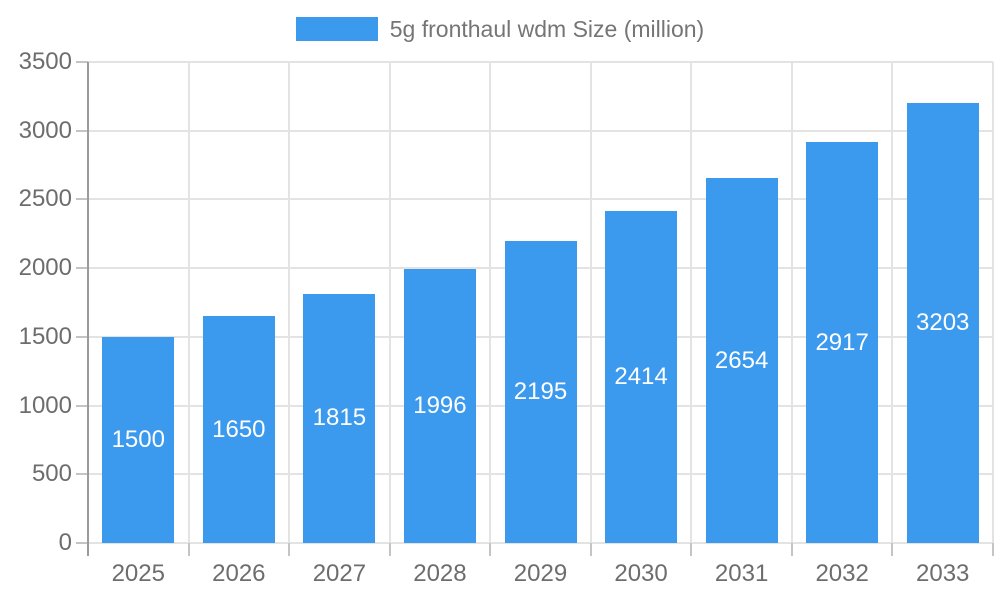 Image resolution: width=1000 pixels, height=600 pixels. I want to click on x-axis-tick-label: 2032, so click(842, 573).